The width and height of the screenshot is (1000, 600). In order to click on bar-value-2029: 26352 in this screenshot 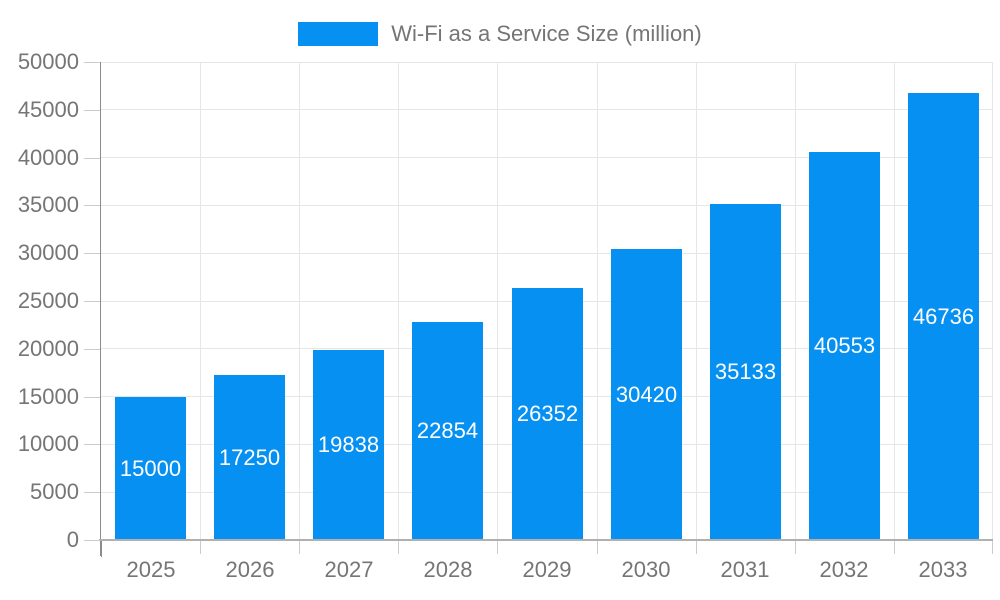, I will do `click(547, 413)`.